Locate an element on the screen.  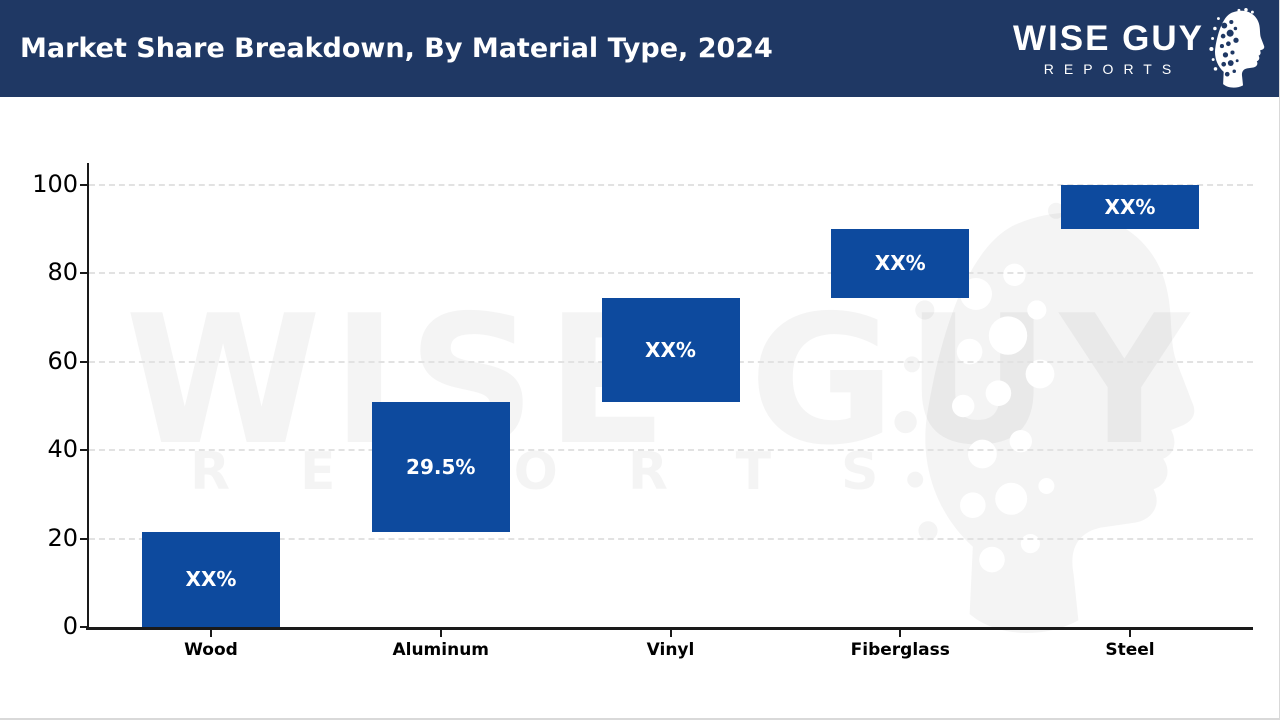
bar-steel: XX% is located at coordinates (1130, 207).